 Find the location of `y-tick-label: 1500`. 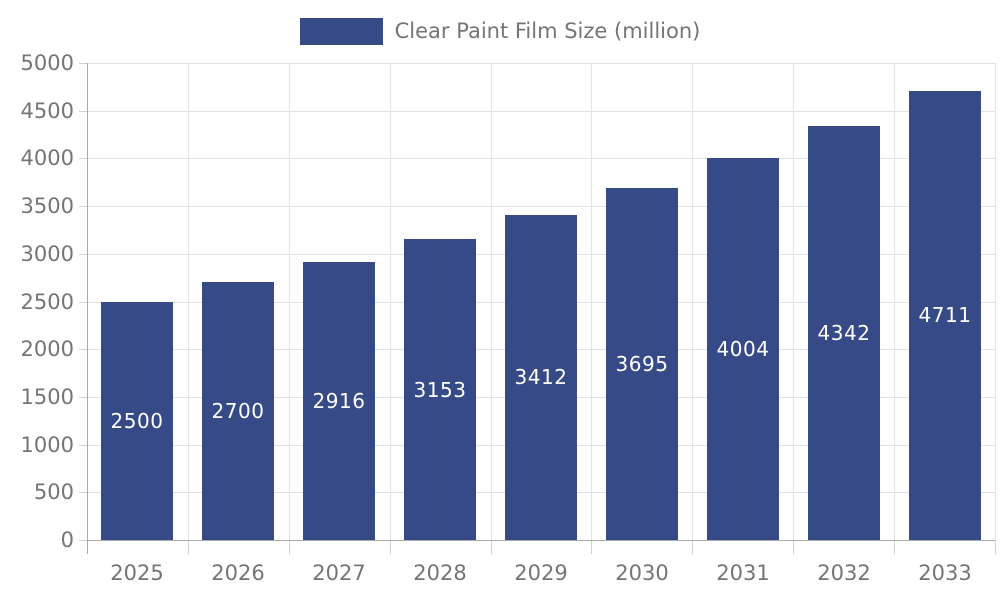

y-tick-label: 1500 is located at coordinates (47, 397).